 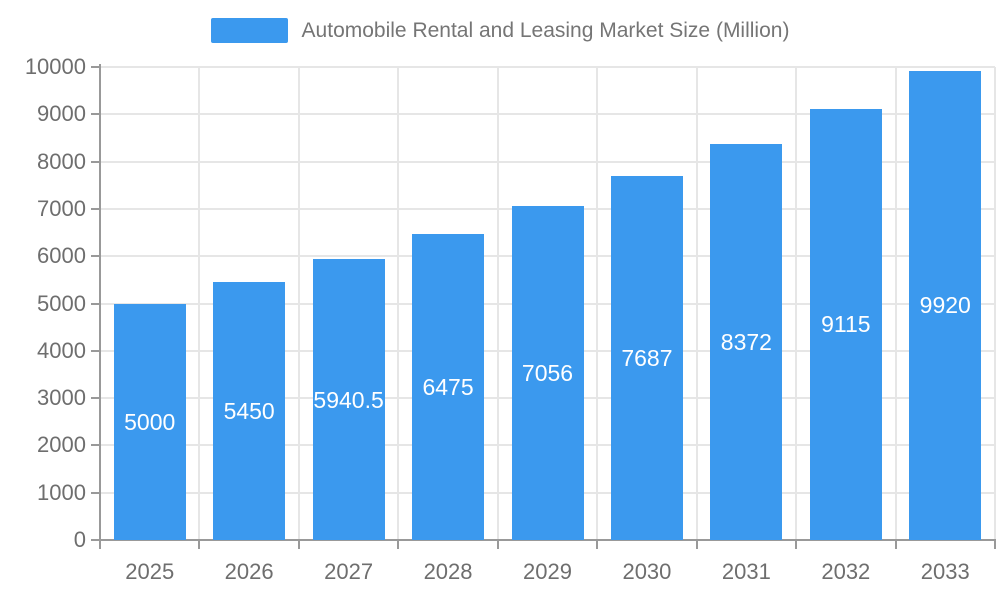 I want to click on y-axis-tick-label: 2000, so click(x=61, y=445).